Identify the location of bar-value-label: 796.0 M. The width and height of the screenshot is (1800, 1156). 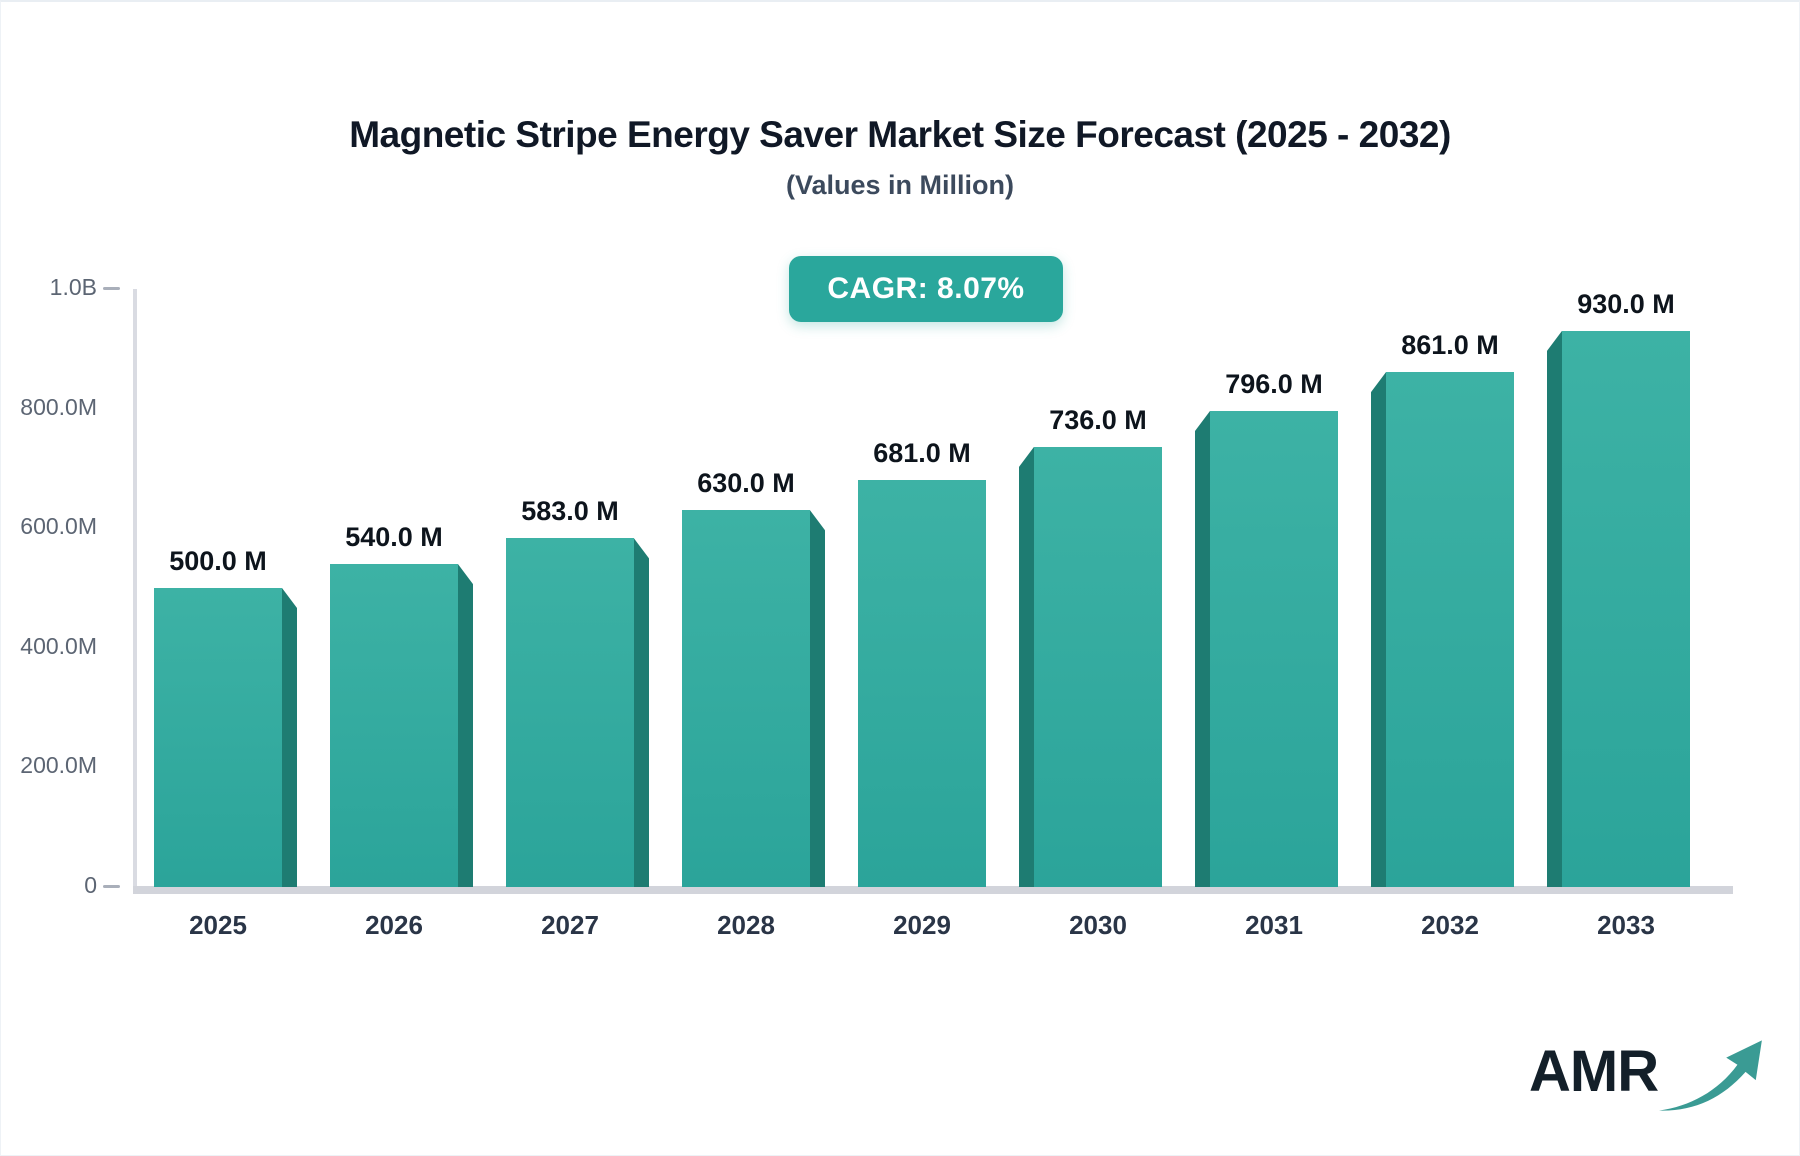
(1274, 383).